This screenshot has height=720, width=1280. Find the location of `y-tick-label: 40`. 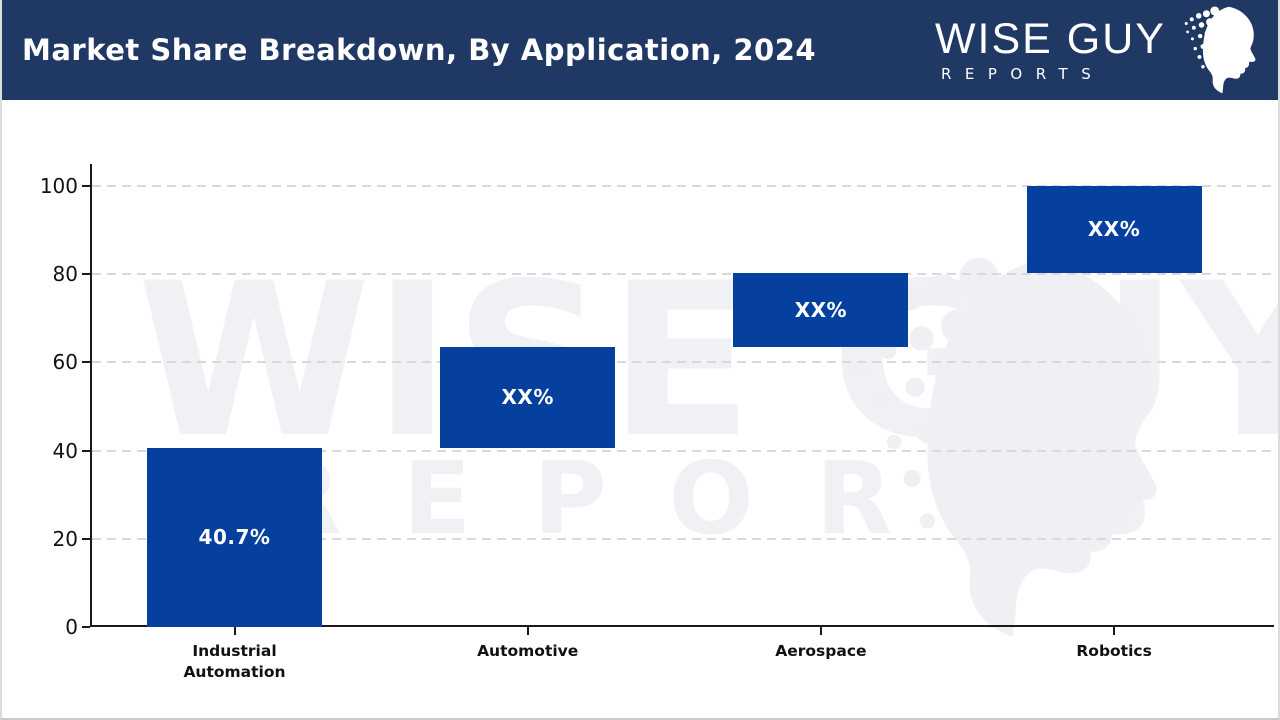

y-tick-label: 40 is located at coordinates (65, 450).